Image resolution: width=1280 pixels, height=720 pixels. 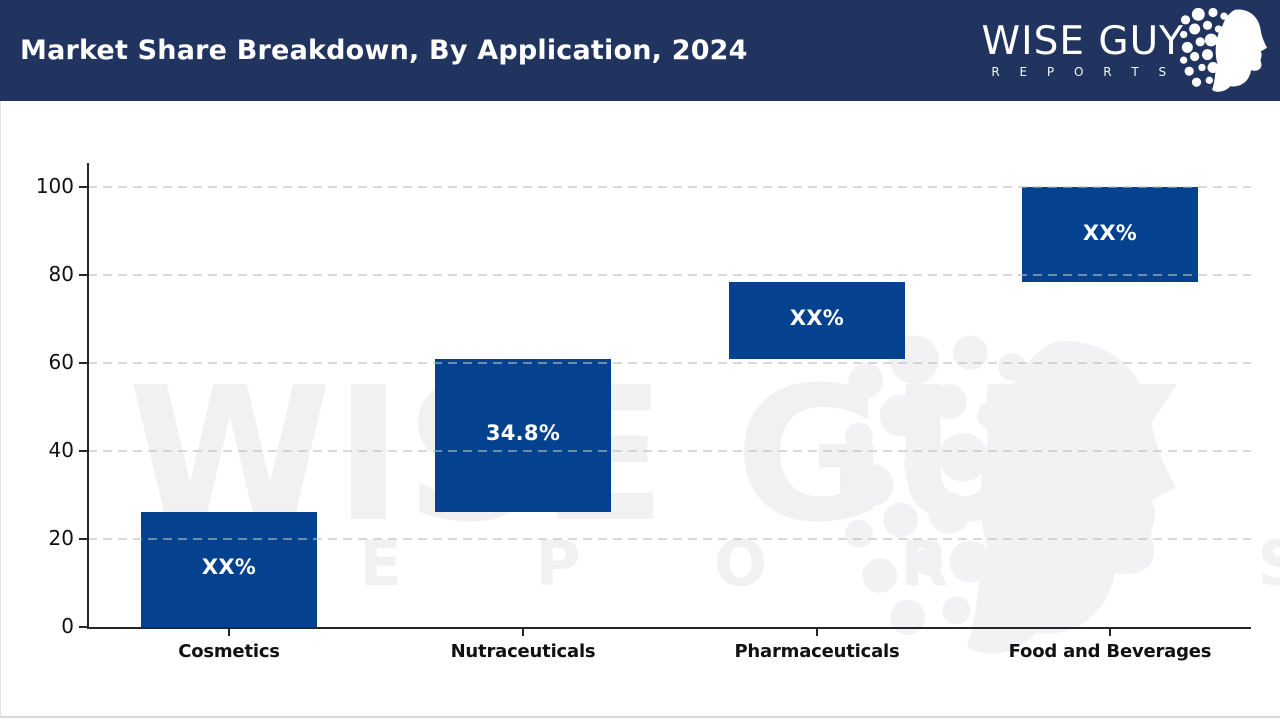 What do you see at coordinates (0, 408) in the screenshot?
I see `left-border` at bounding box center [0, 408].